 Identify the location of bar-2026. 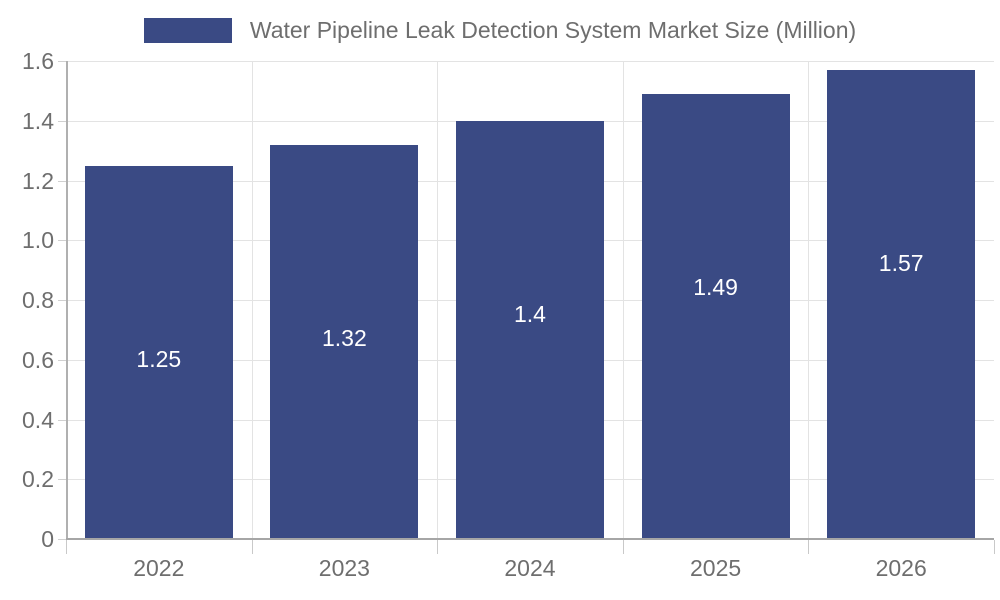
(901, 304).